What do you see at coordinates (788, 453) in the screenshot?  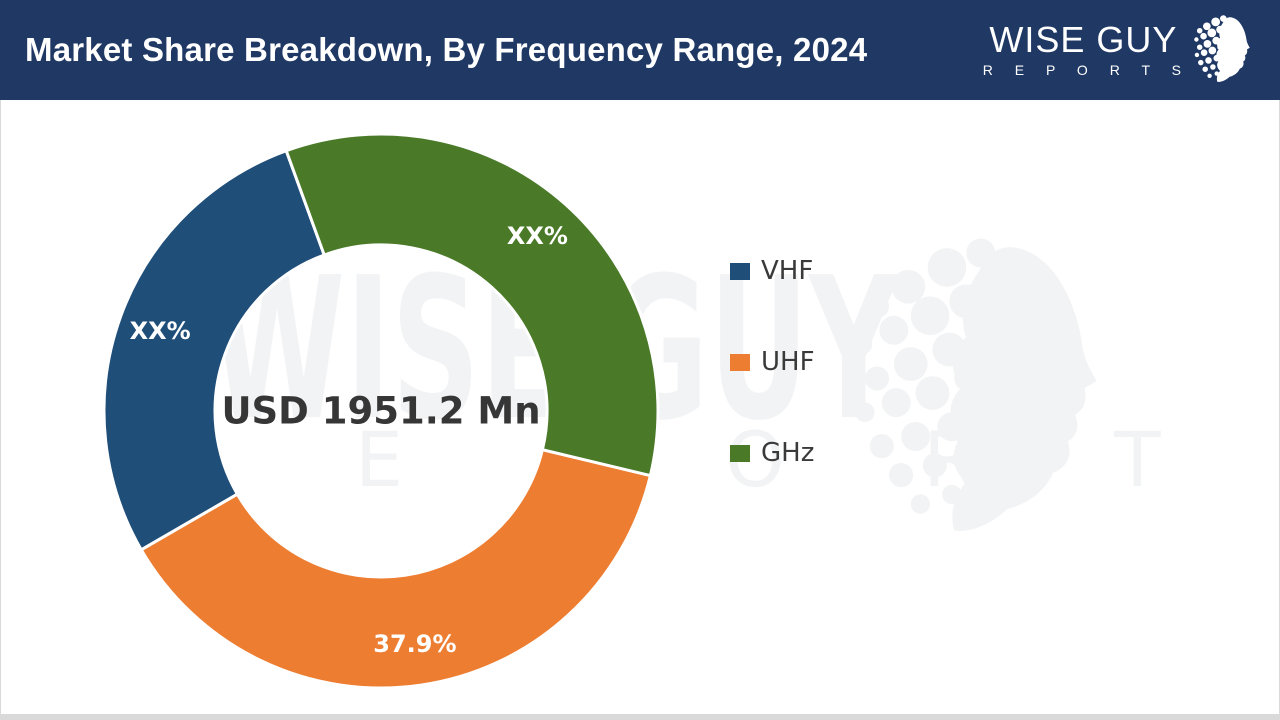 I see `legend-label-ghz: GHz` at bounding box center [788, 453].